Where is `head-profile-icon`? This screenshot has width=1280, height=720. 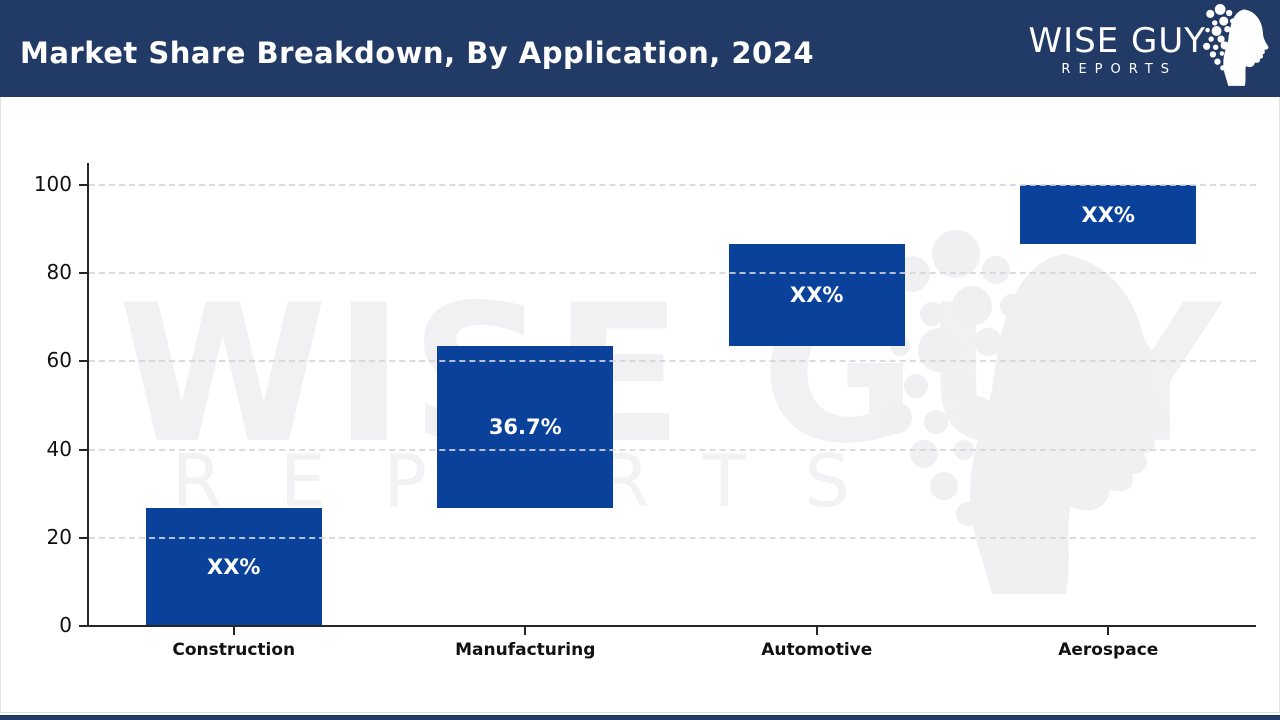 head-profile-icon is located at coordinates (1236, 45).